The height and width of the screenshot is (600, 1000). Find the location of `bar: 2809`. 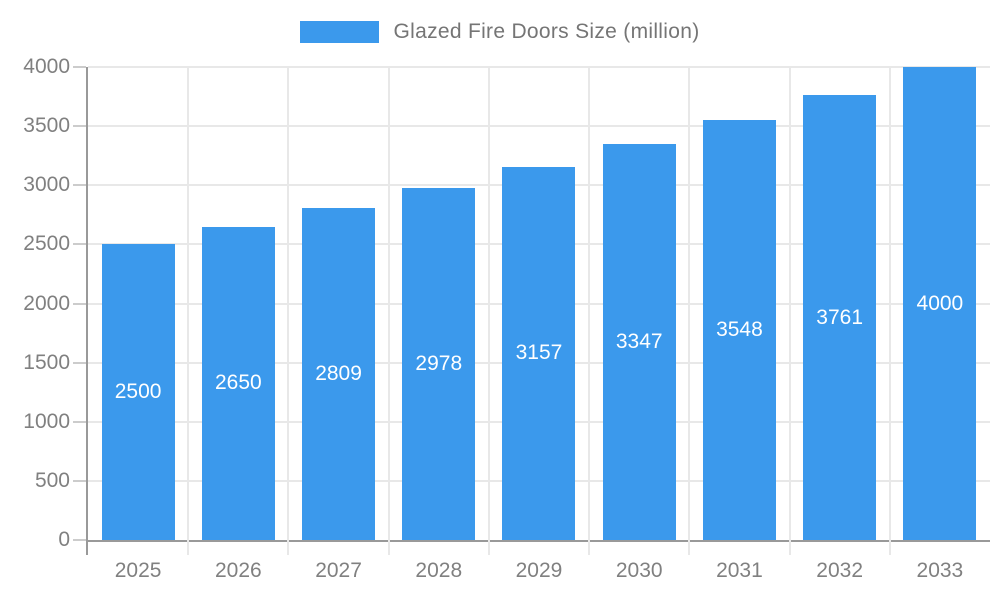

bar: 2809 is located at coordinates (339, 373).